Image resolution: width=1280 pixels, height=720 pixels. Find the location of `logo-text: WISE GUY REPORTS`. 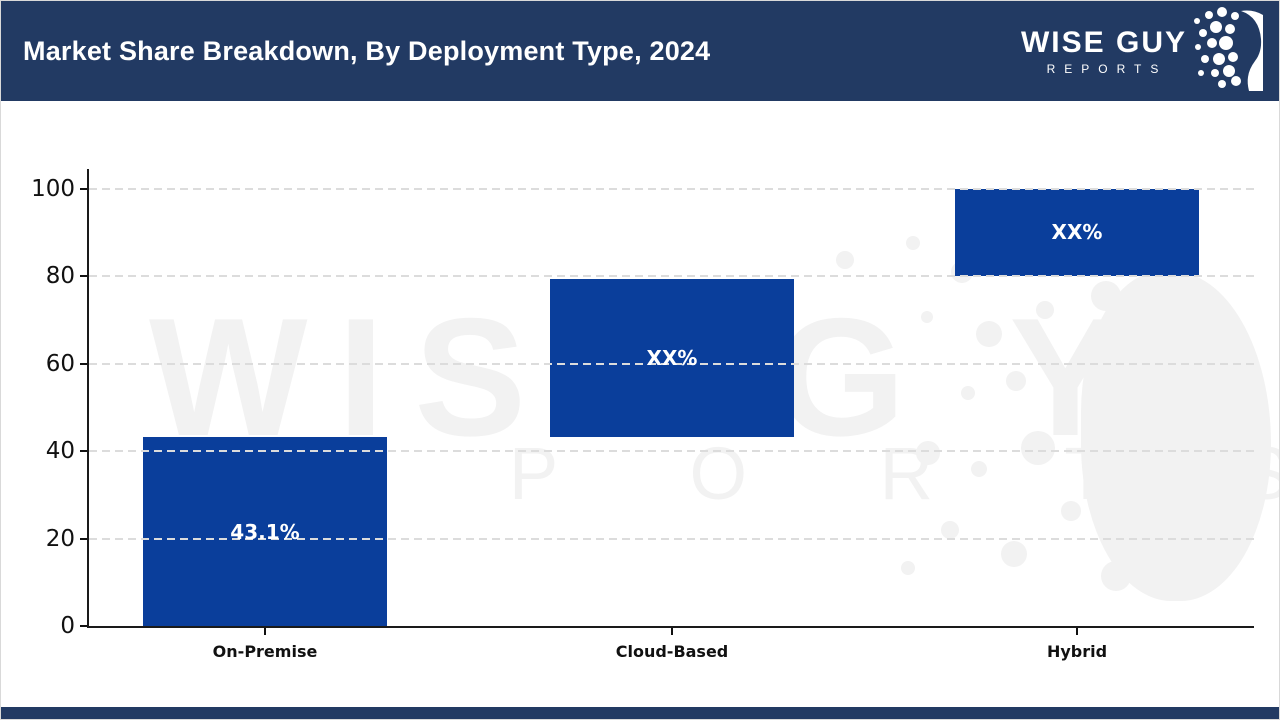

logo-text: WISE GUY REPORTS is located at coordinates (1103, 50).